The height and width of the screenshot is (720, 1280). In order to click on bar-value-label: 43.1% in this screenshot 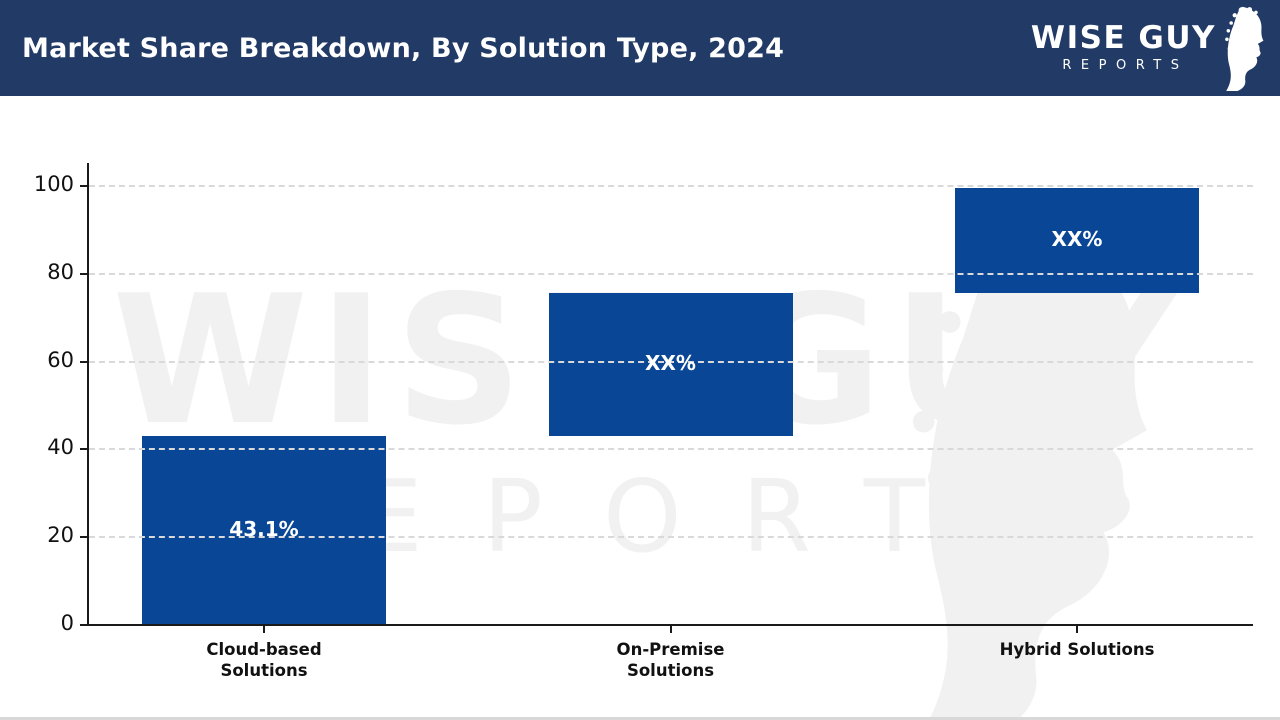, I will do `click(264, 529)`.